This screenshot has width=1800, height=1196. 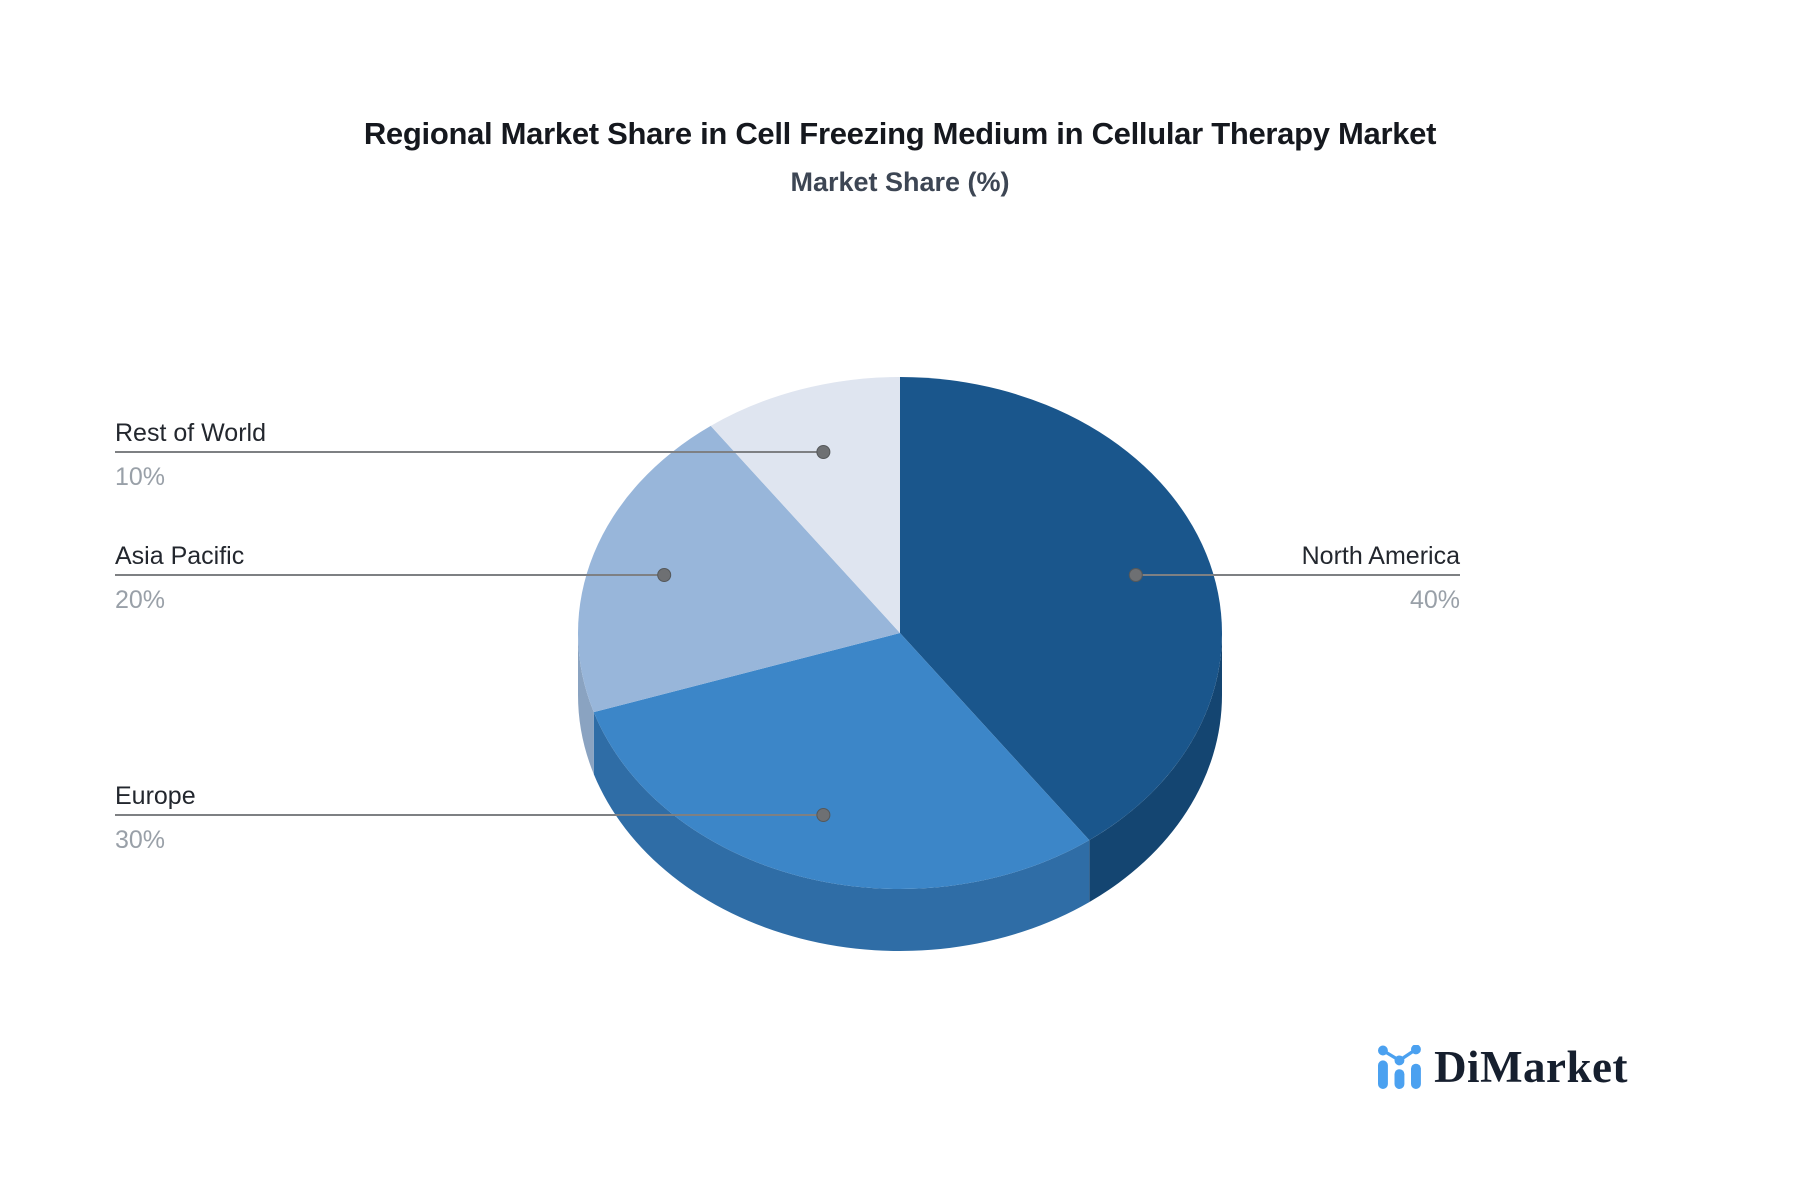 I want to click on slice-label-asia-pacific: Asia Pacific 20%, so click(x=325, y=578).